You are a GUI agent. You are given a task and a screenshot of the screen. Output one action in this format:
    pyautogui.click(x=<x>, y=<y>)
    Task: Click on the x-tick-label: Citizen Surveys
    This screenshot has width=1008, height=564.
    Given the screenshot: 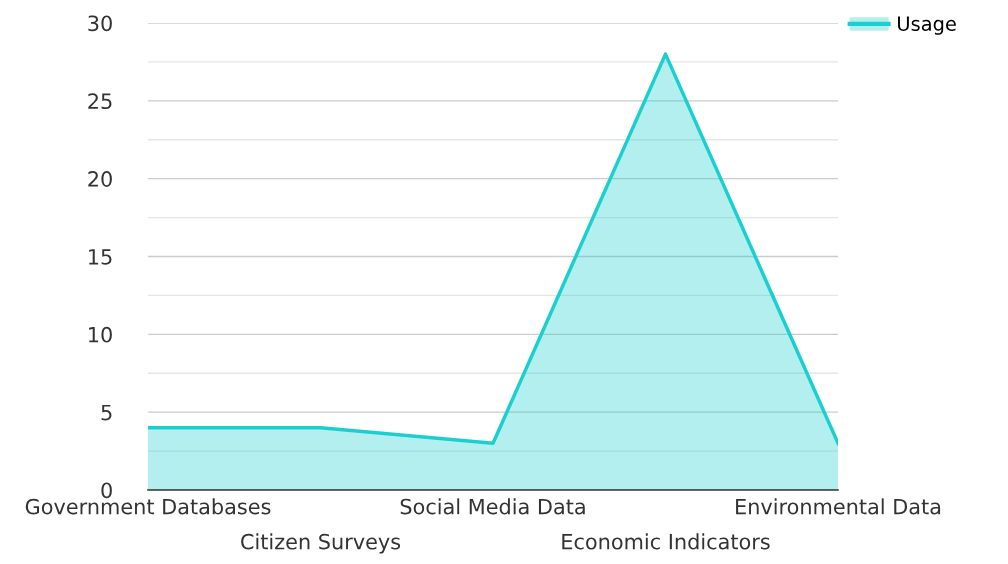 What is the action you would take?
    pyautogui.click(x=321, y=543)
    